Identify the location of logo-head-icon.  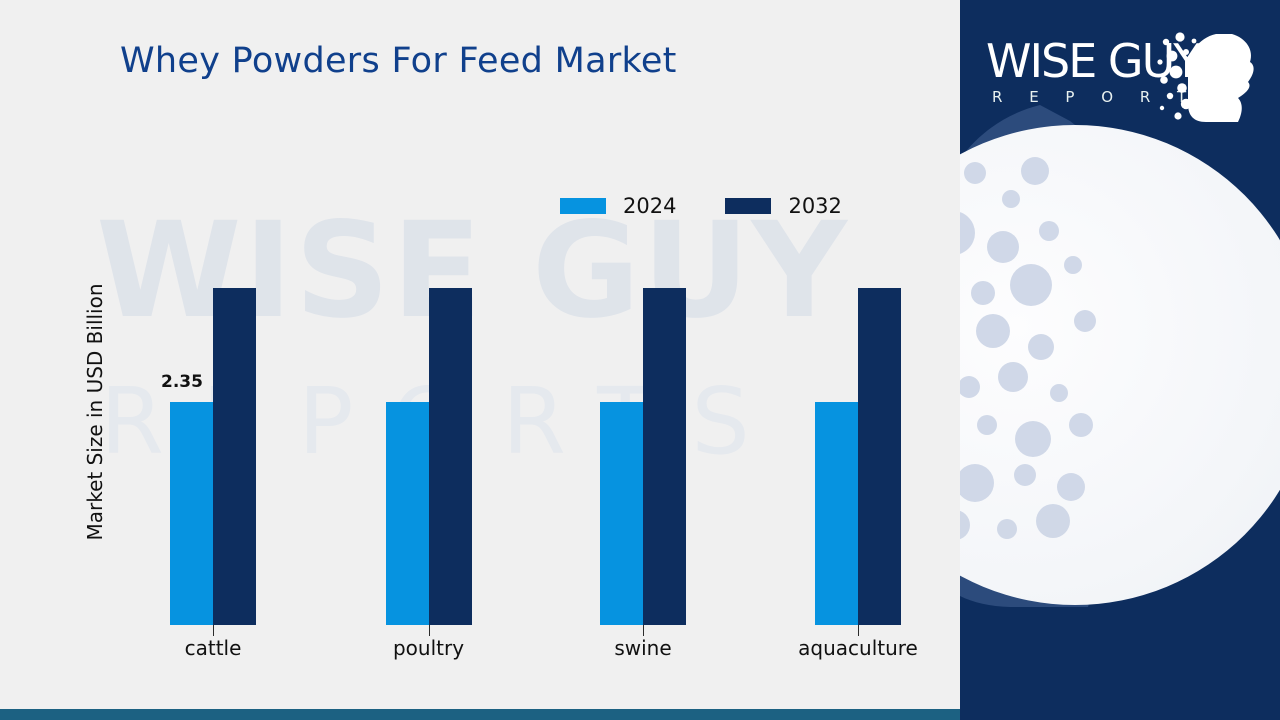
(1205, 77).